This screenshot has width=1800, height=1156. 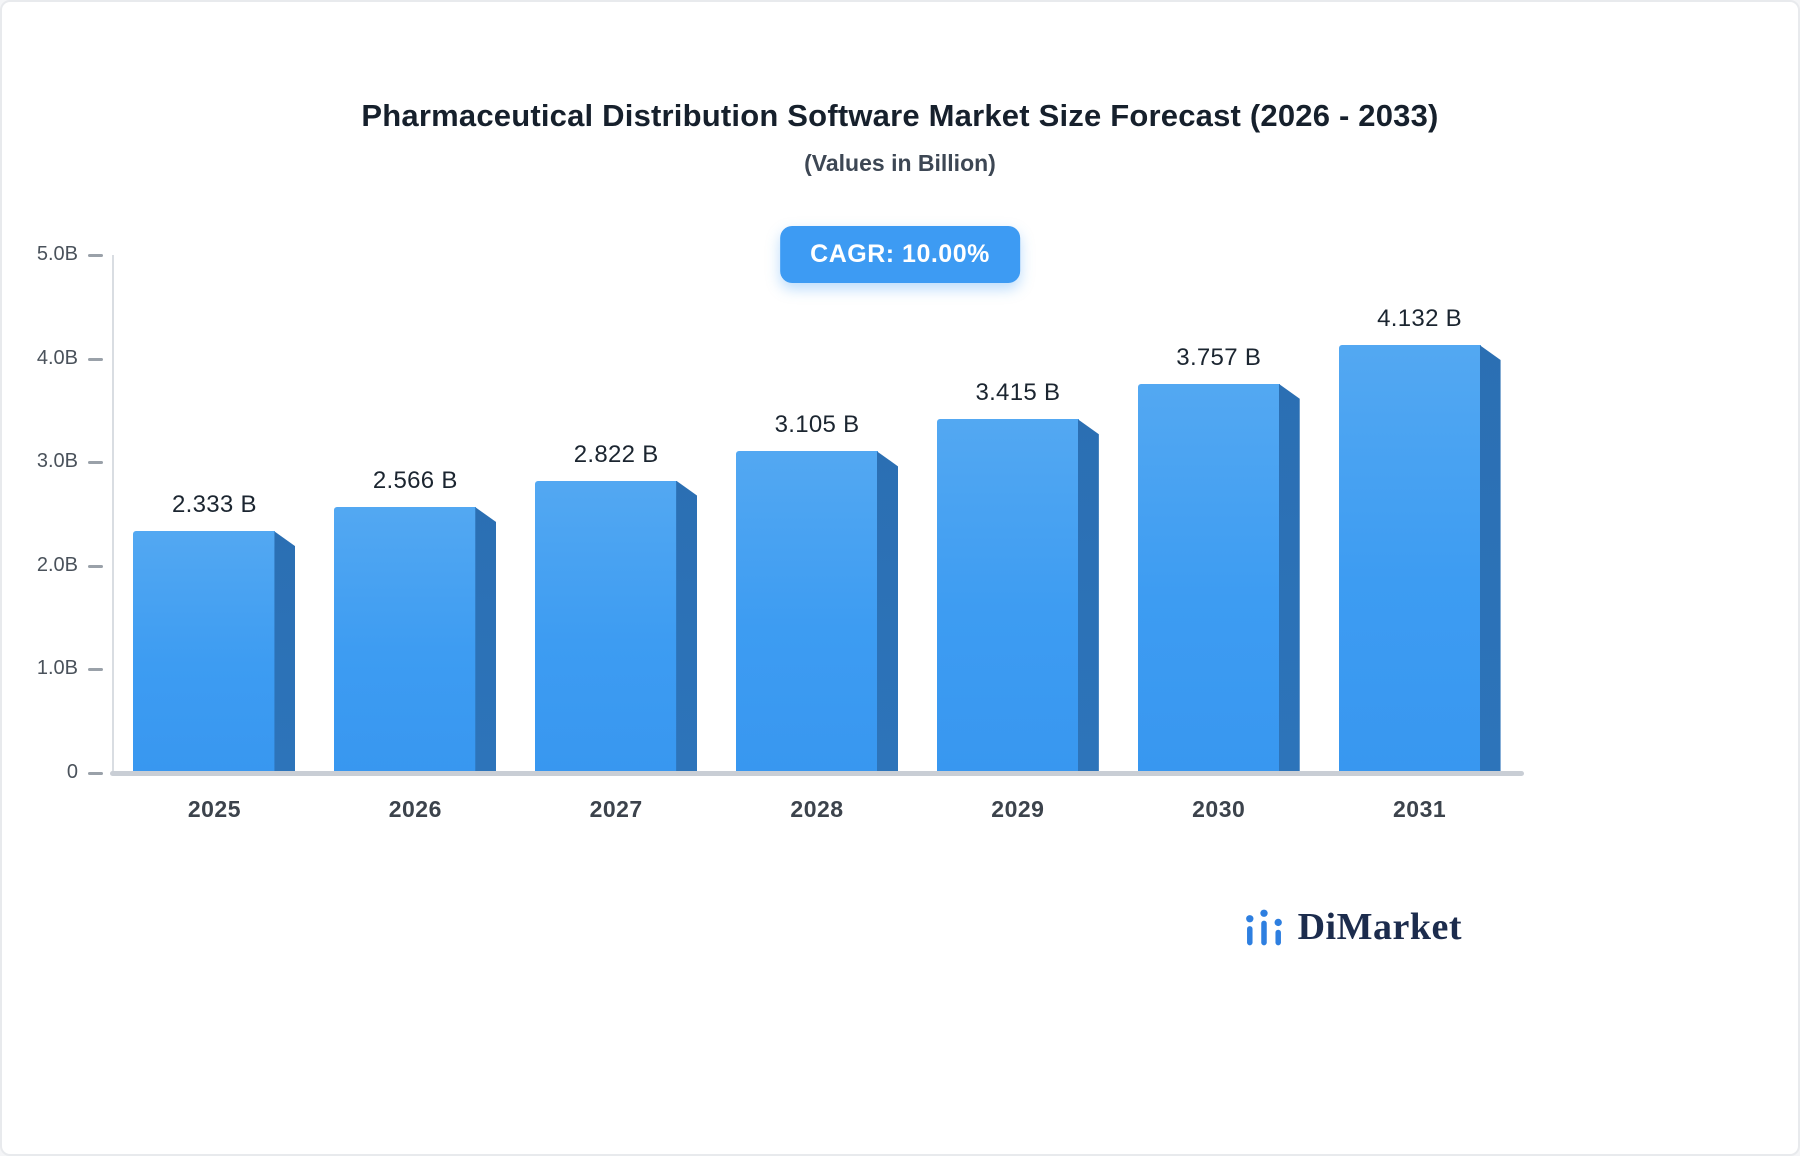 I want to click on x-axis-label: 2025, so click(x=214, y=809).